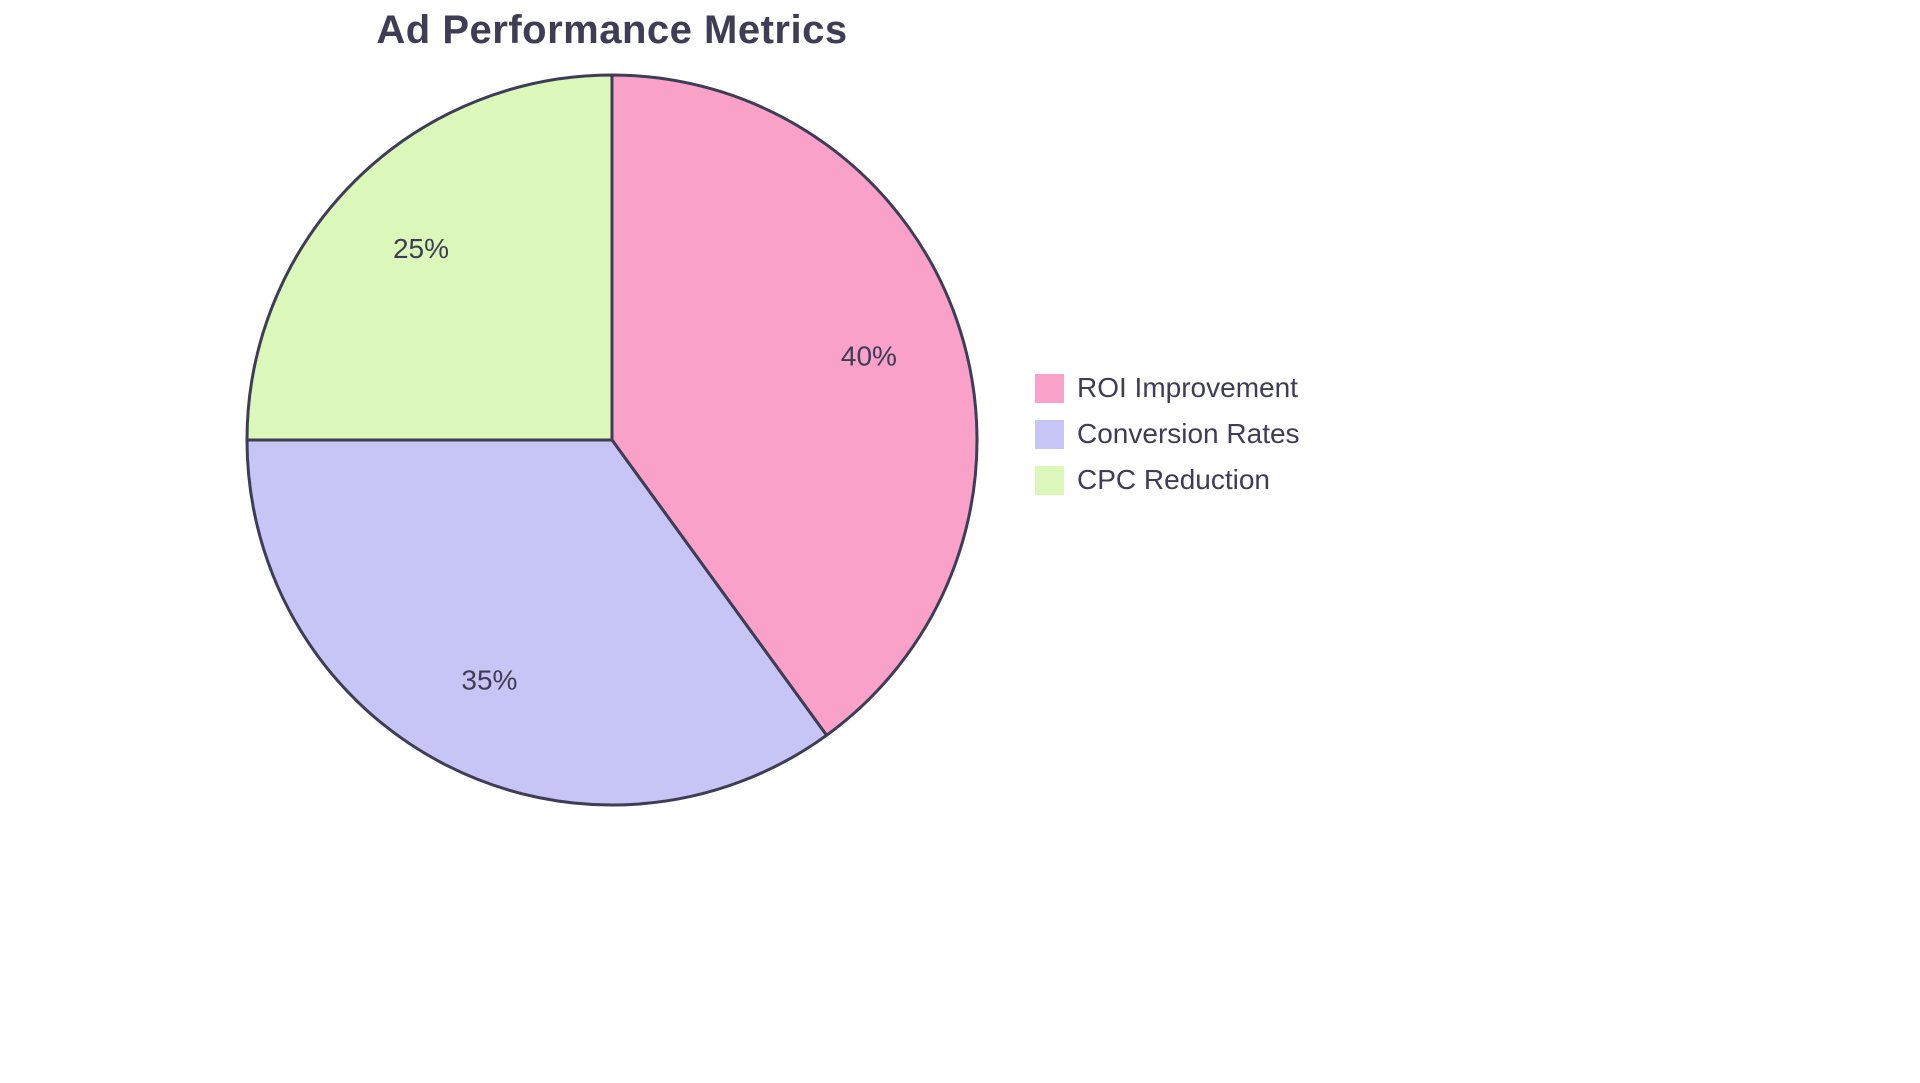 The height and width of the screenshot is (1083, 1920). What do you see at coordinates (1187, 387) in the screenshot?
I see `legend-label-roi-improvement: ROI Improvement` at bounding box center [1187, 387].